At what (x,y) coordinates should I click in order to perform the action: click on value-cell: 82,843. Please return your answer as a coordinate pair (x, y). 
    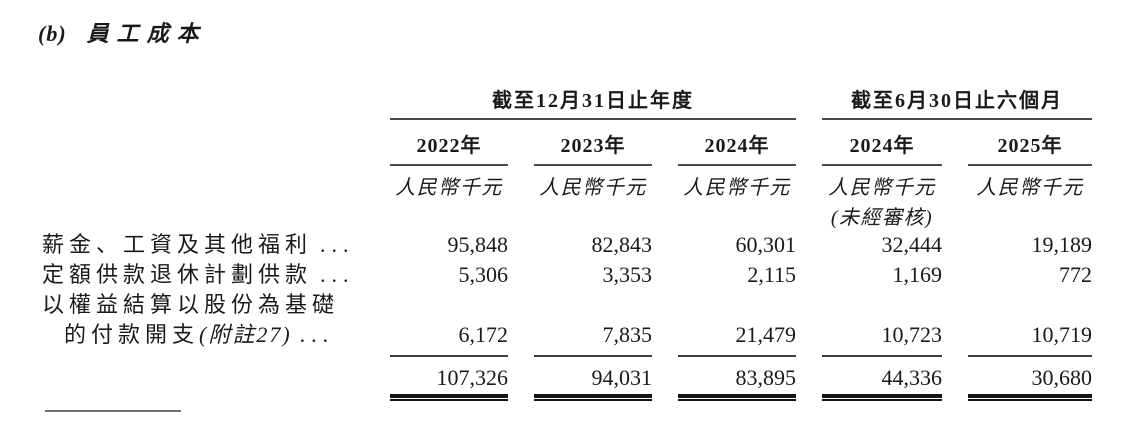
    Looking at the image, I should click on (622, 244).